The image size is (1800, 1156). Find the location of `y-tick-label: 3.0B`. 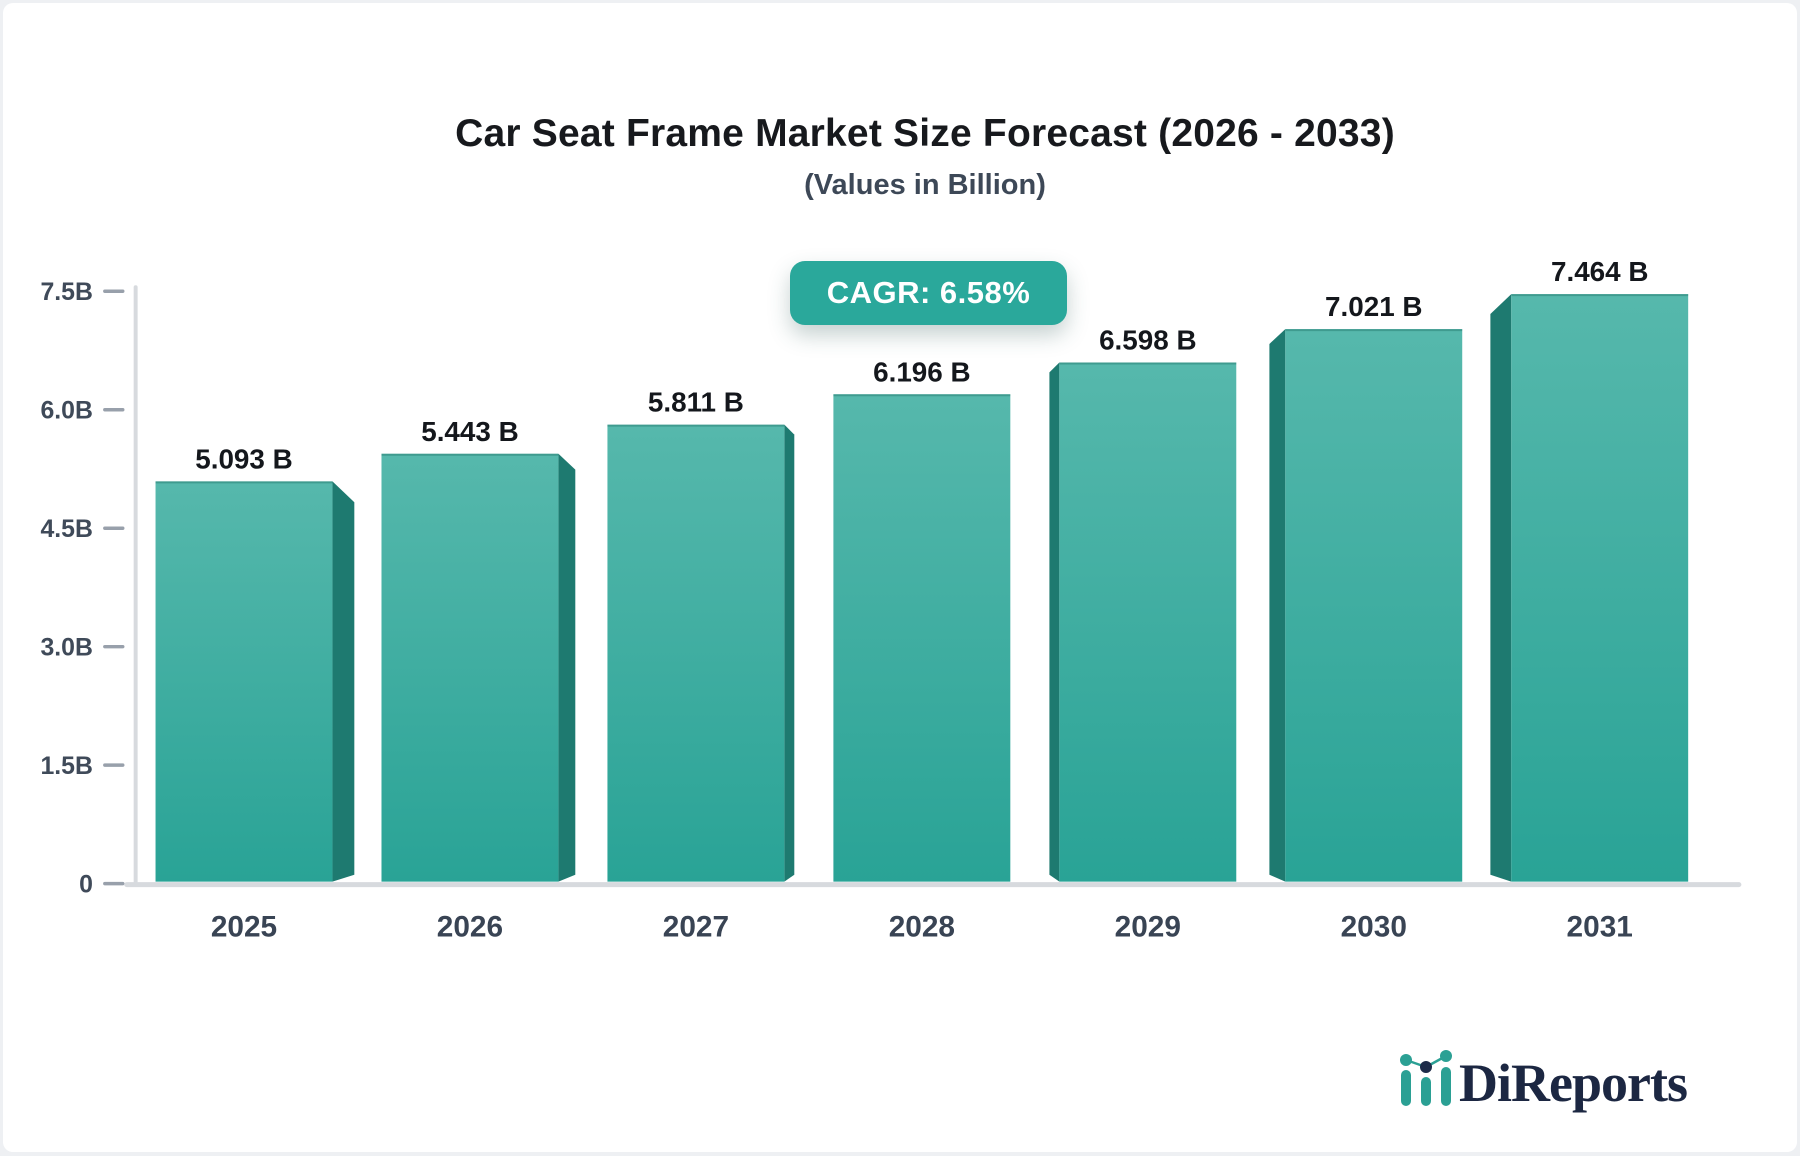

y-tick-label: 3.0B is located at coordinates (66, 648).